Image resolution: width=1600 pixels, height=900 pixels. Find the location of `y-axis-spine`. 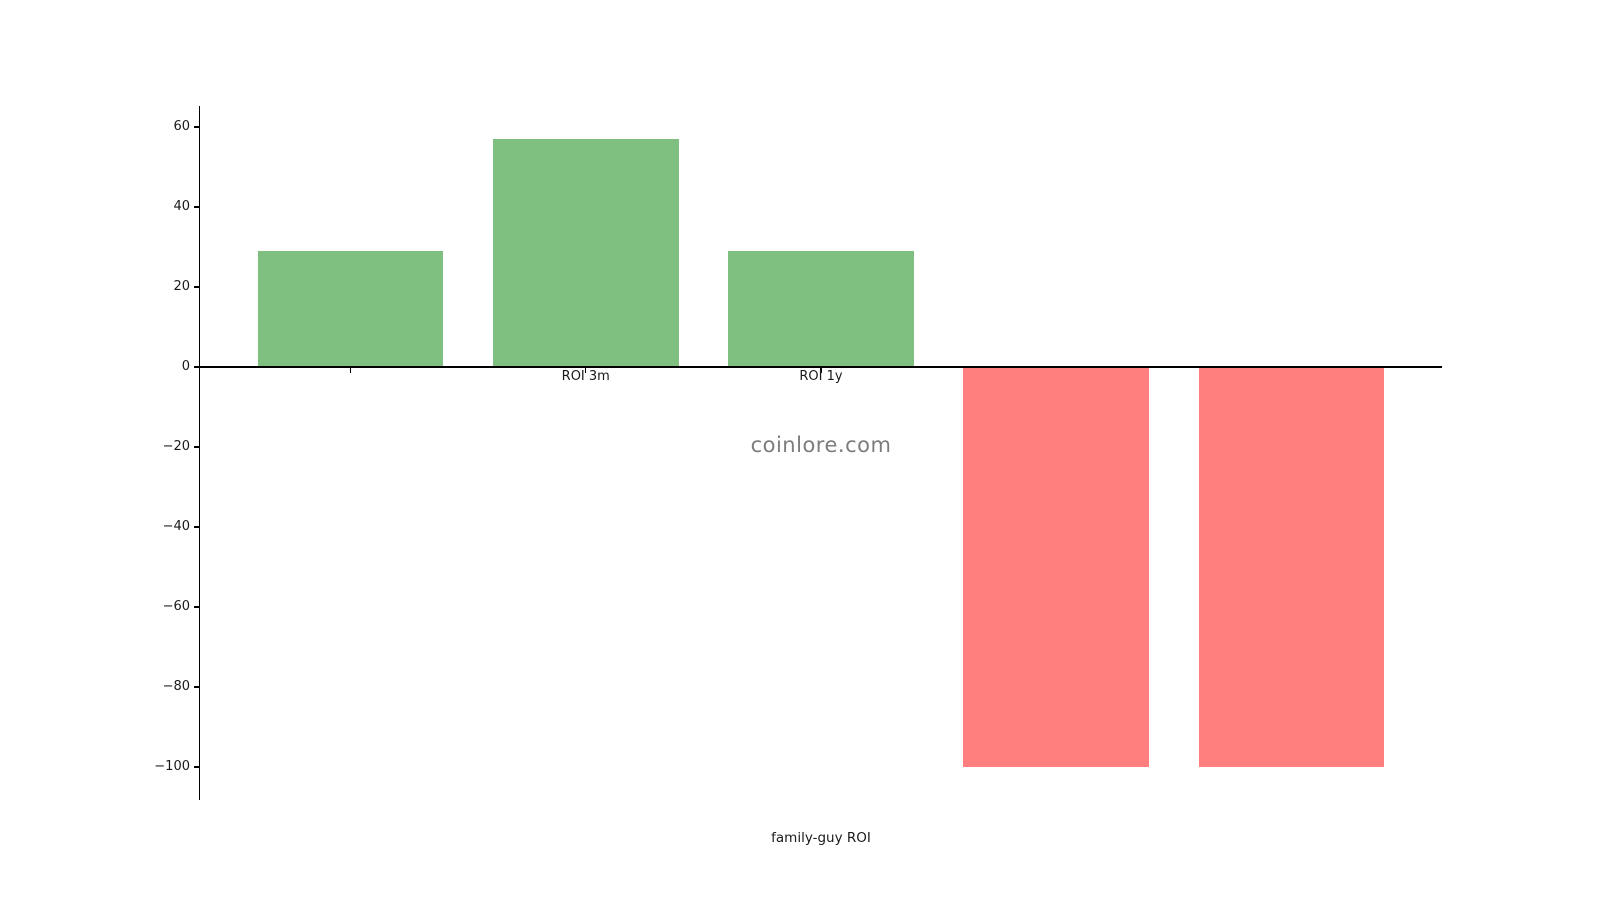

y-axis-spine is located at coordinates (199, 453).